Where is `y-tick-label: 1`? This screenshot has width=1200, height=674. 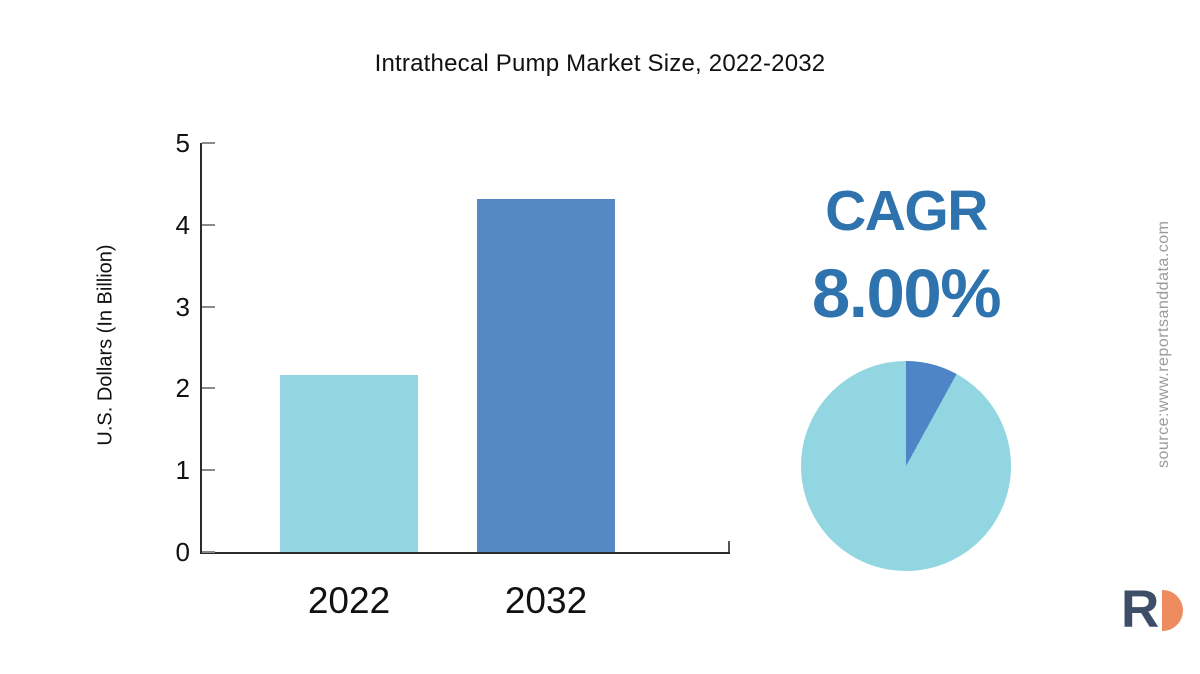 y-tick-label: 1 is located at coordinates (182, 470).